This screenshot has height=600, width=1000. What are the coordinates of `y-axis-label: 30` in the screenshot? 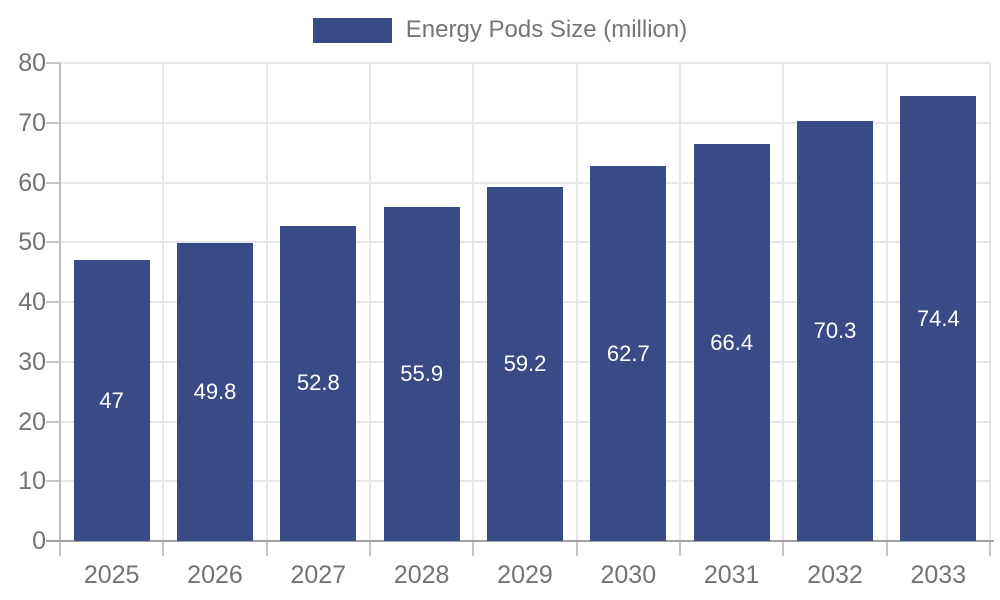 It's located at (32, 361).